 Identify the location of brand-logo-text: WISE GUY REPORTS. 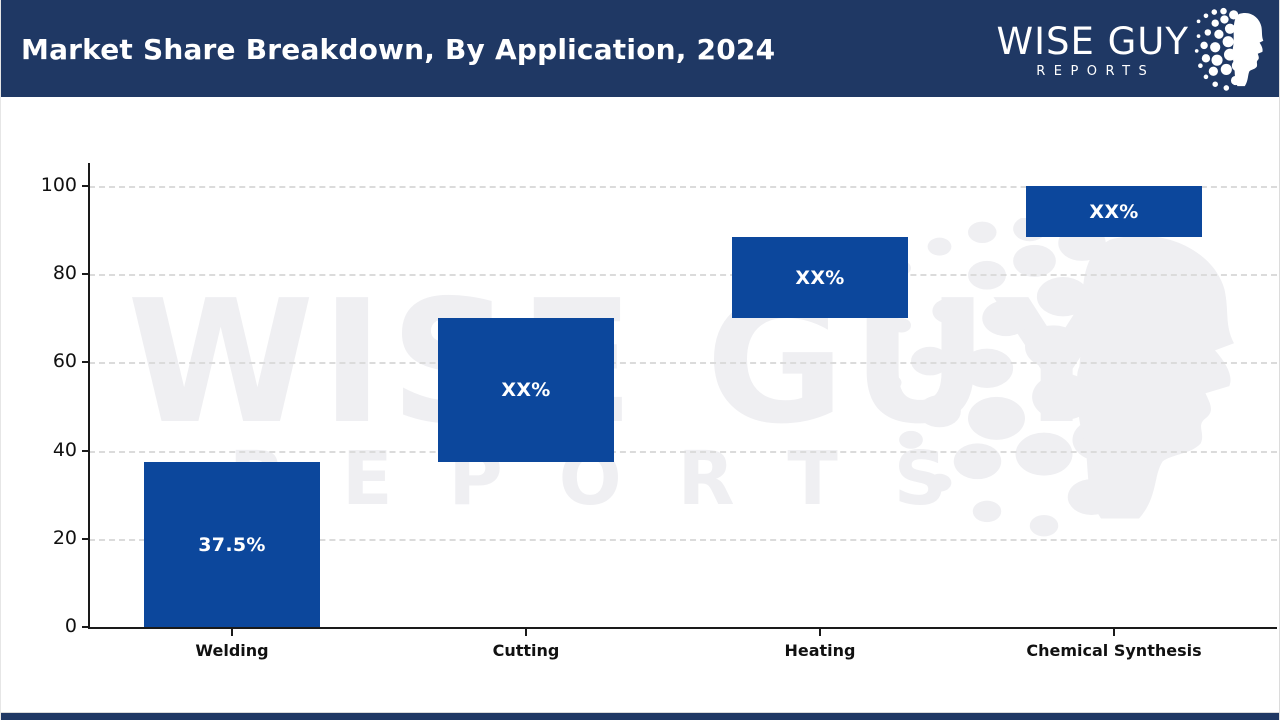
(1092, 49).